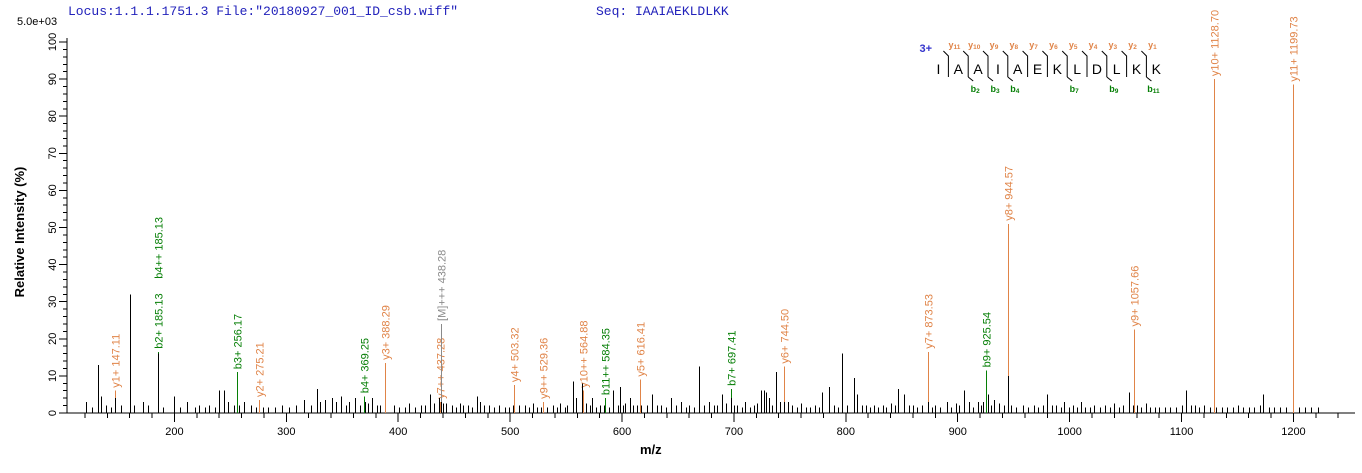  Describe the element at coordinates (976, 89) in the screenshot. I see `b-ion-ladder-label: b2` at that location.